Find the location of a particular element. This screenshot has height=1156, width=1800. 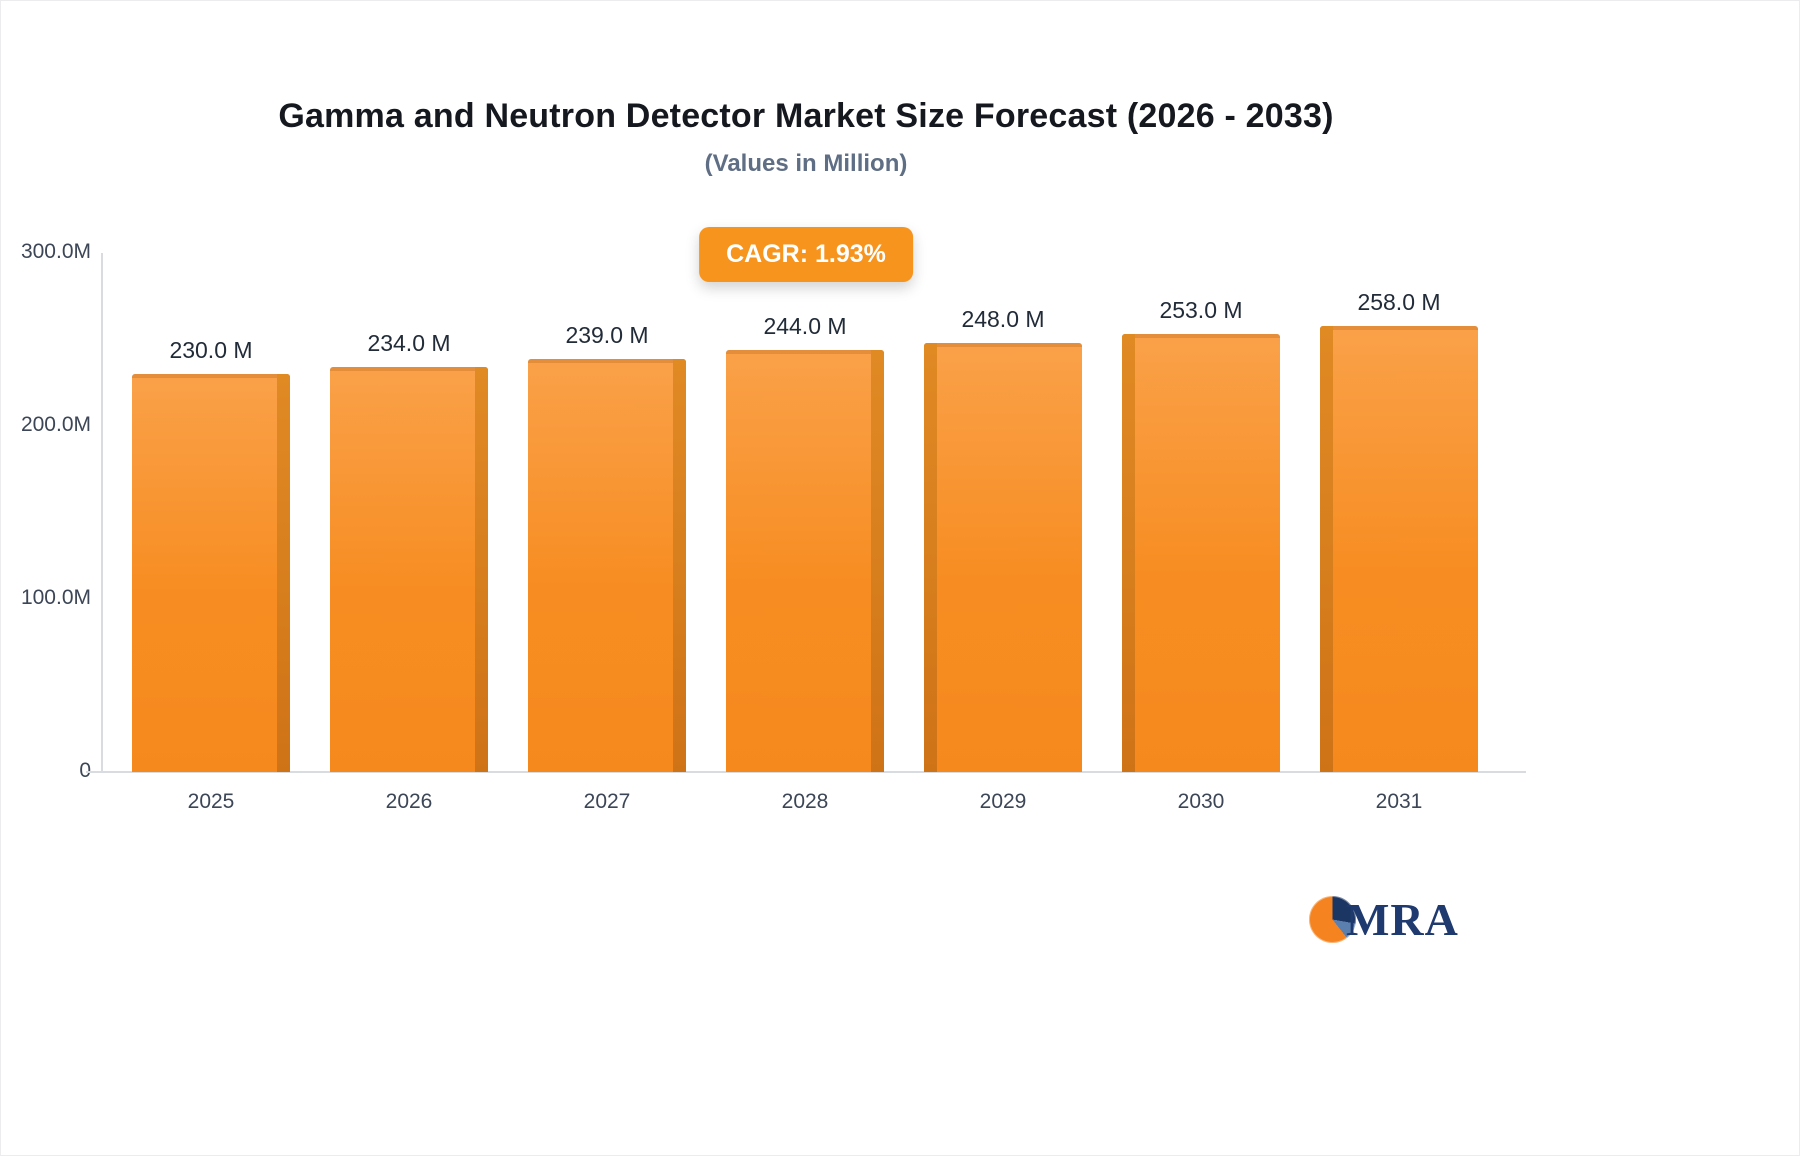

x-axis-label: 2028 is located at coordinates (805, 801).